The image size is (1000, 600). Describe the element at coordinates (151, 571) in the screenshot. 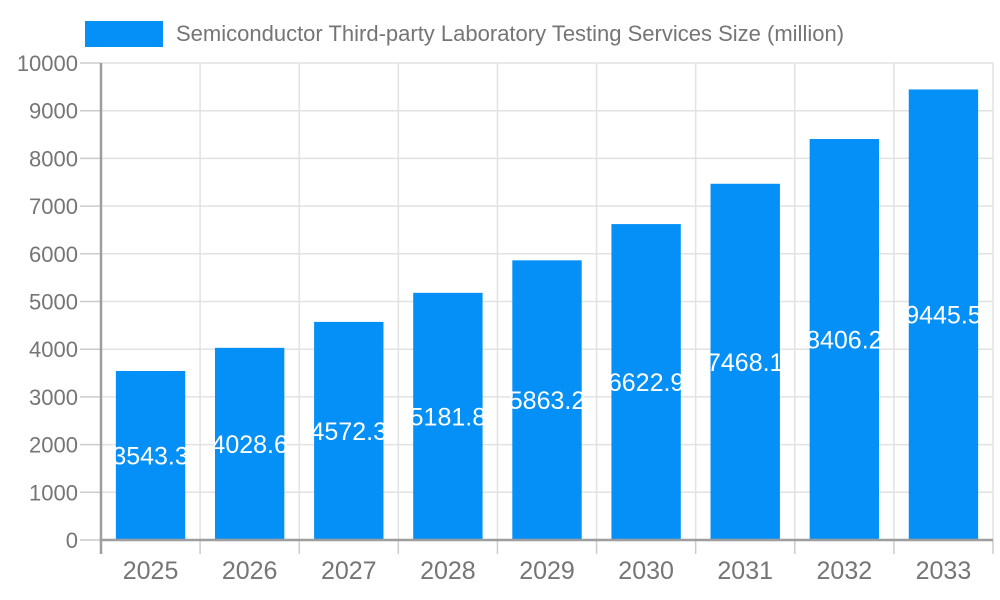

I see `x-axis-tick-label: 2025` at that location.